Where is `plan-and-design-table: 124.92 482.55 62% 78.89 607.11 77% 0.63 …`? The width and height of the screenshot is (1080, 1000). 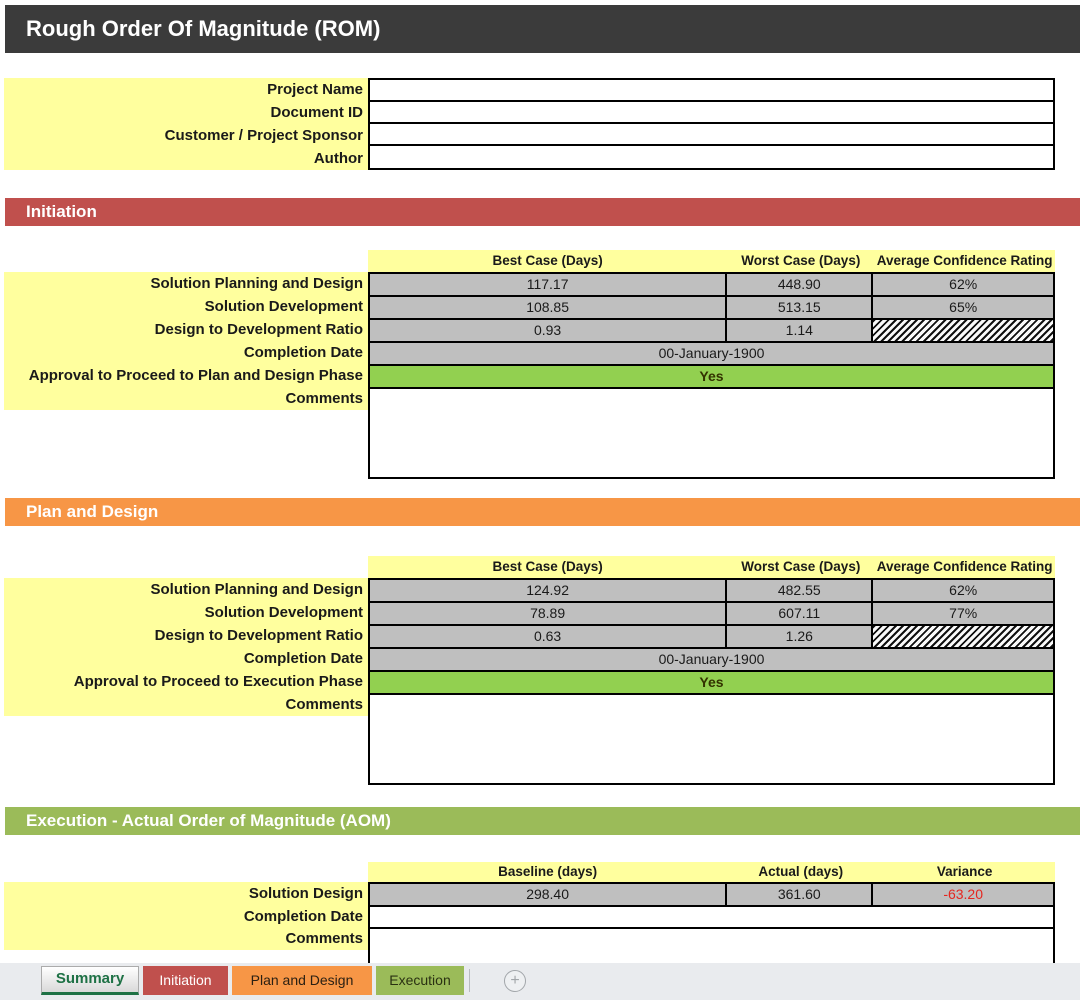
plan-and-design-table: 124.92 482.55 62% 78.89 607.11 77% 0.63 … is located at coordinates (711, 681).